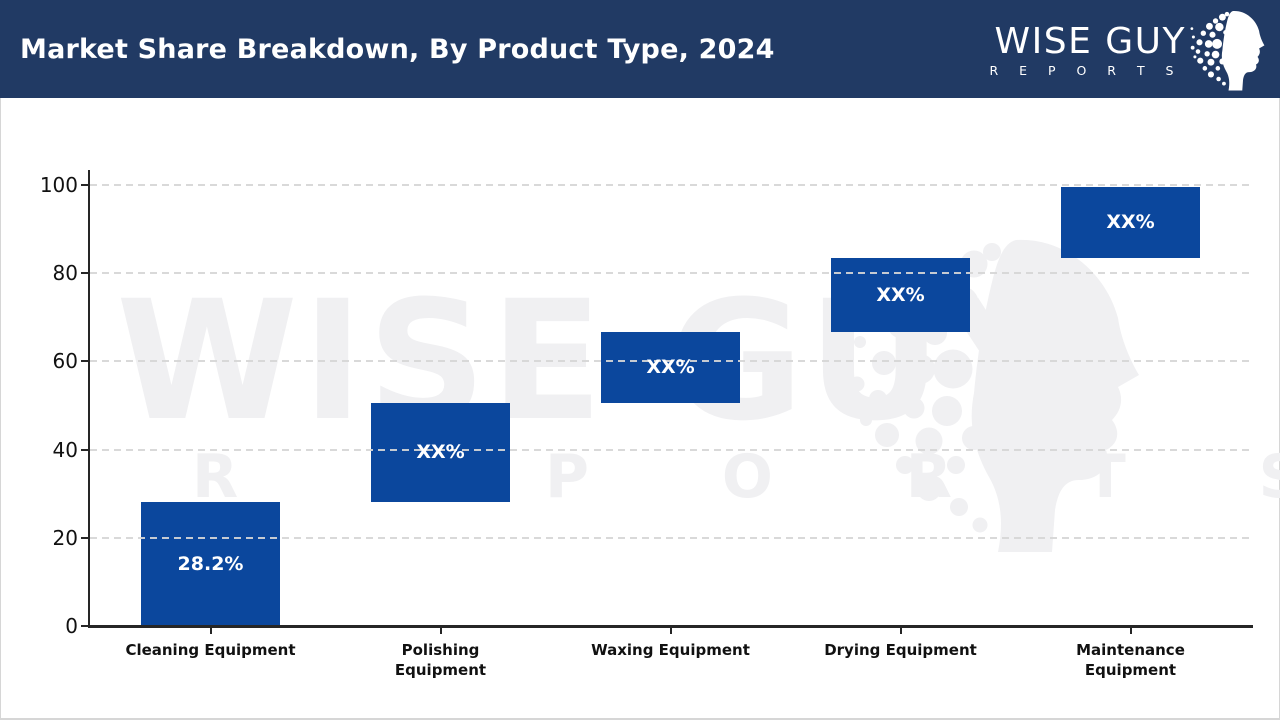  I want to click on bar-value-label: 28.2%, so click(210, 563).